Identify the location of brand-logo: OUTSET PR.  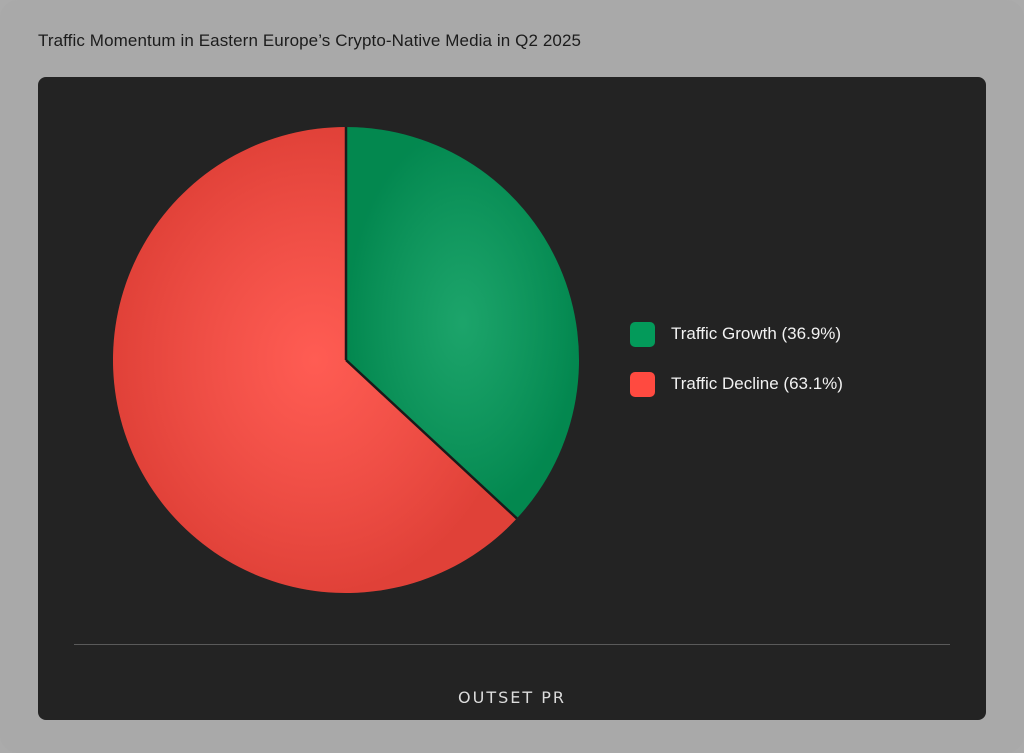
(512, 697).